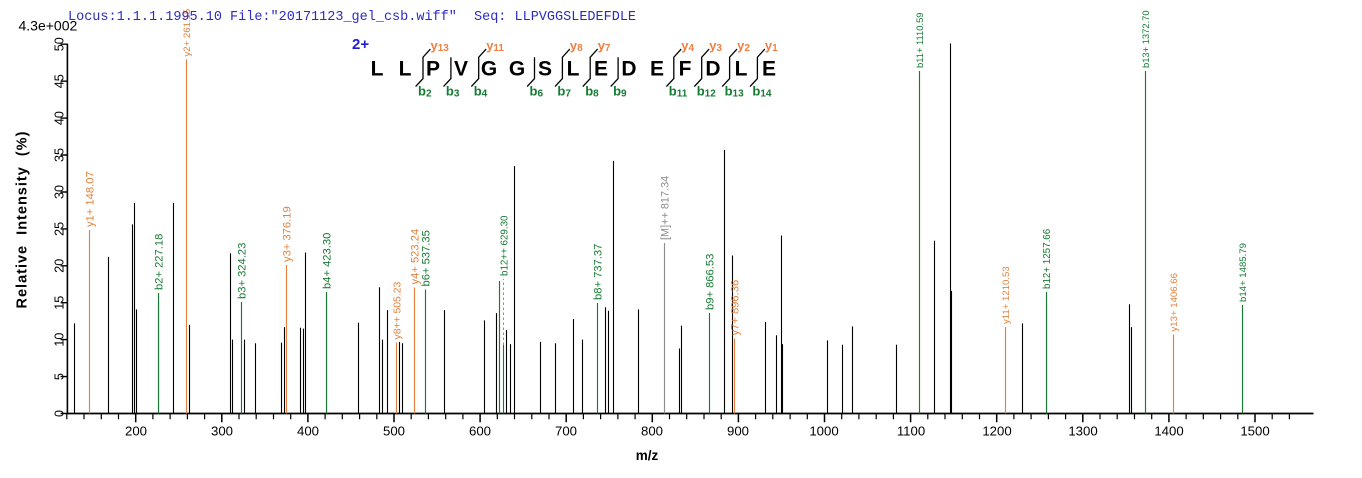 The width and height of the screenshot is (1362, 478). Describe the element at coordinates (1006, 295) in the screenshot. I see `svg-text: y11+ 1210.53` at that location.